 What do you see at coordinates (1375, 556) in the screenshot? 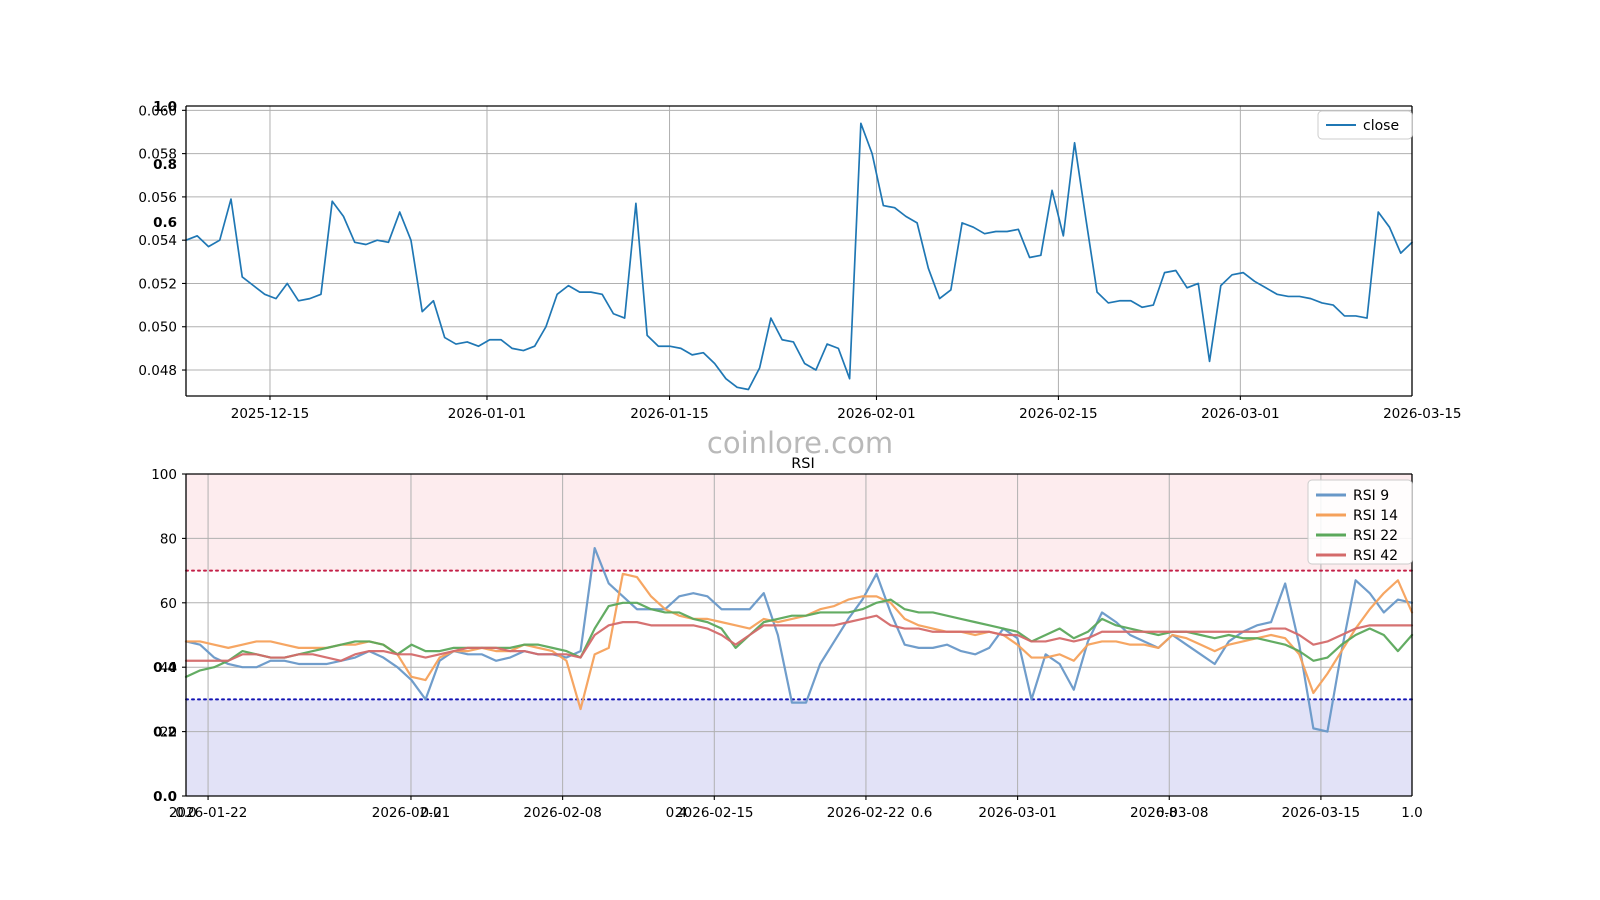
I see `rsi-legend-label: RSI 42` at bounding box center [1375, 556].